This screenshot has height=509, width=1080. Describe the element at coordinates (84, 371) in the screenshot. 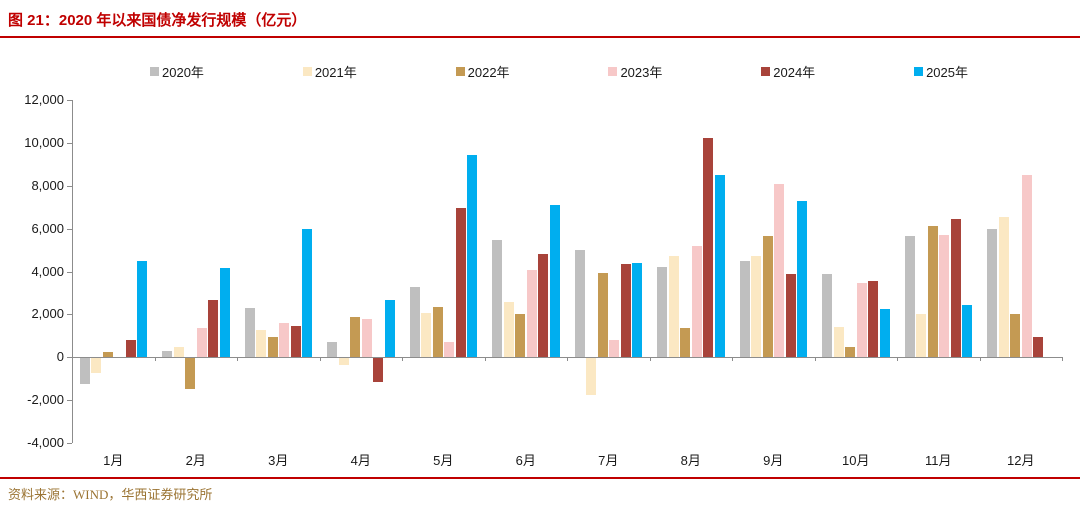

I see `bar-2020年-1月` at that location.